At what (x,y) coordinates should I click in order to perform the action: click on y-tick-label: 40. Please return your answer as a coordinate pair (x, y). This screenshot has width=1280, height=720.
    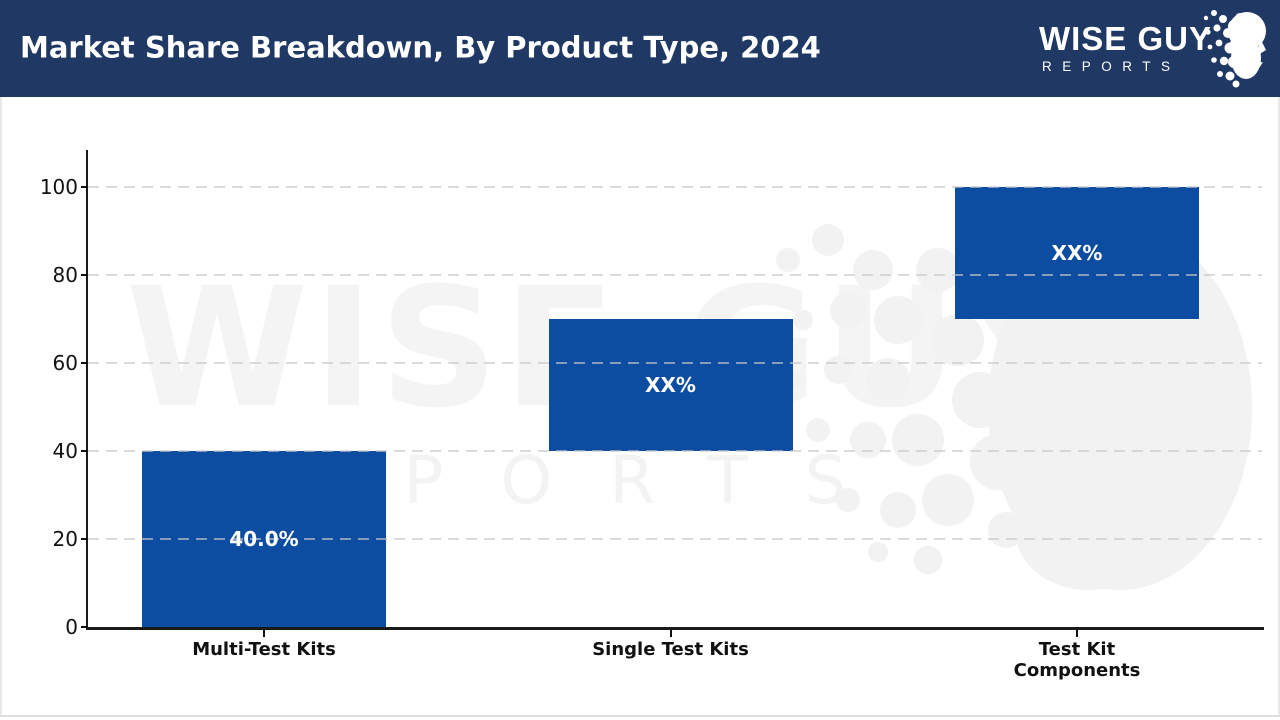
    Looking at the image, I should click on (65, 451).